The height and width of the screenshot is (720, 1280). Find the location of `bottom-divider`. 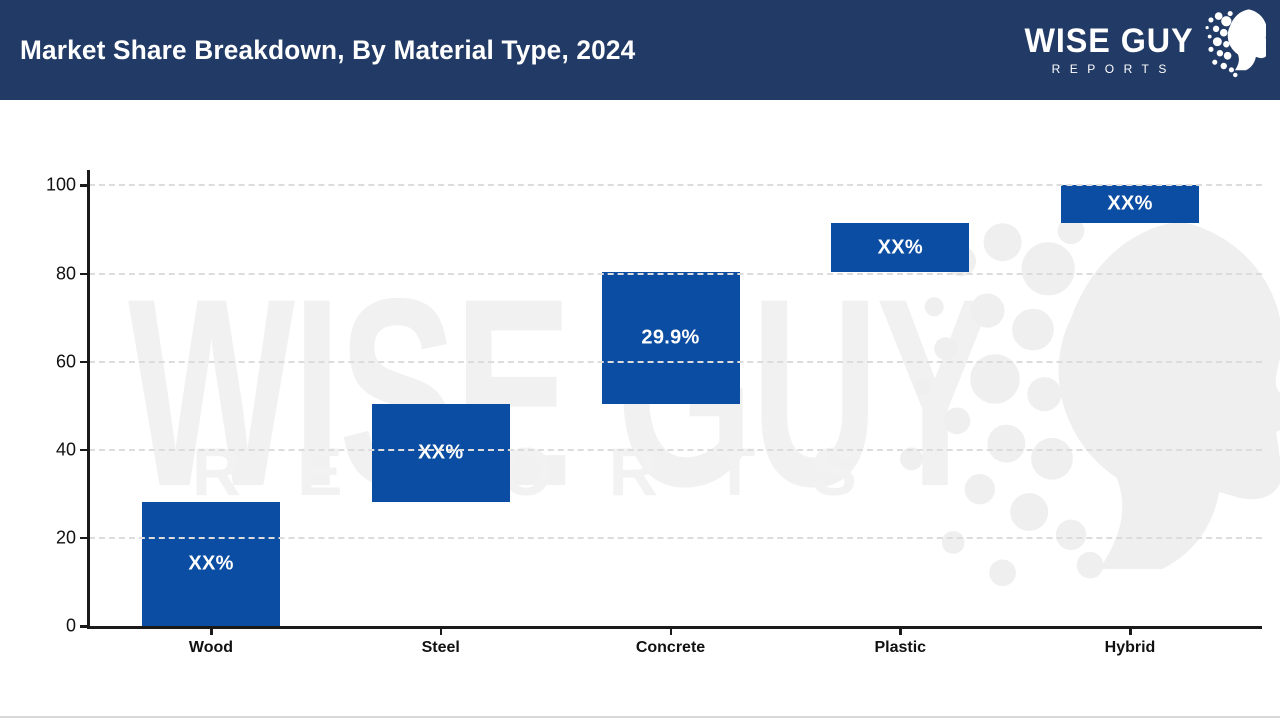

bottom-divider is located at coordinates (640, 717).